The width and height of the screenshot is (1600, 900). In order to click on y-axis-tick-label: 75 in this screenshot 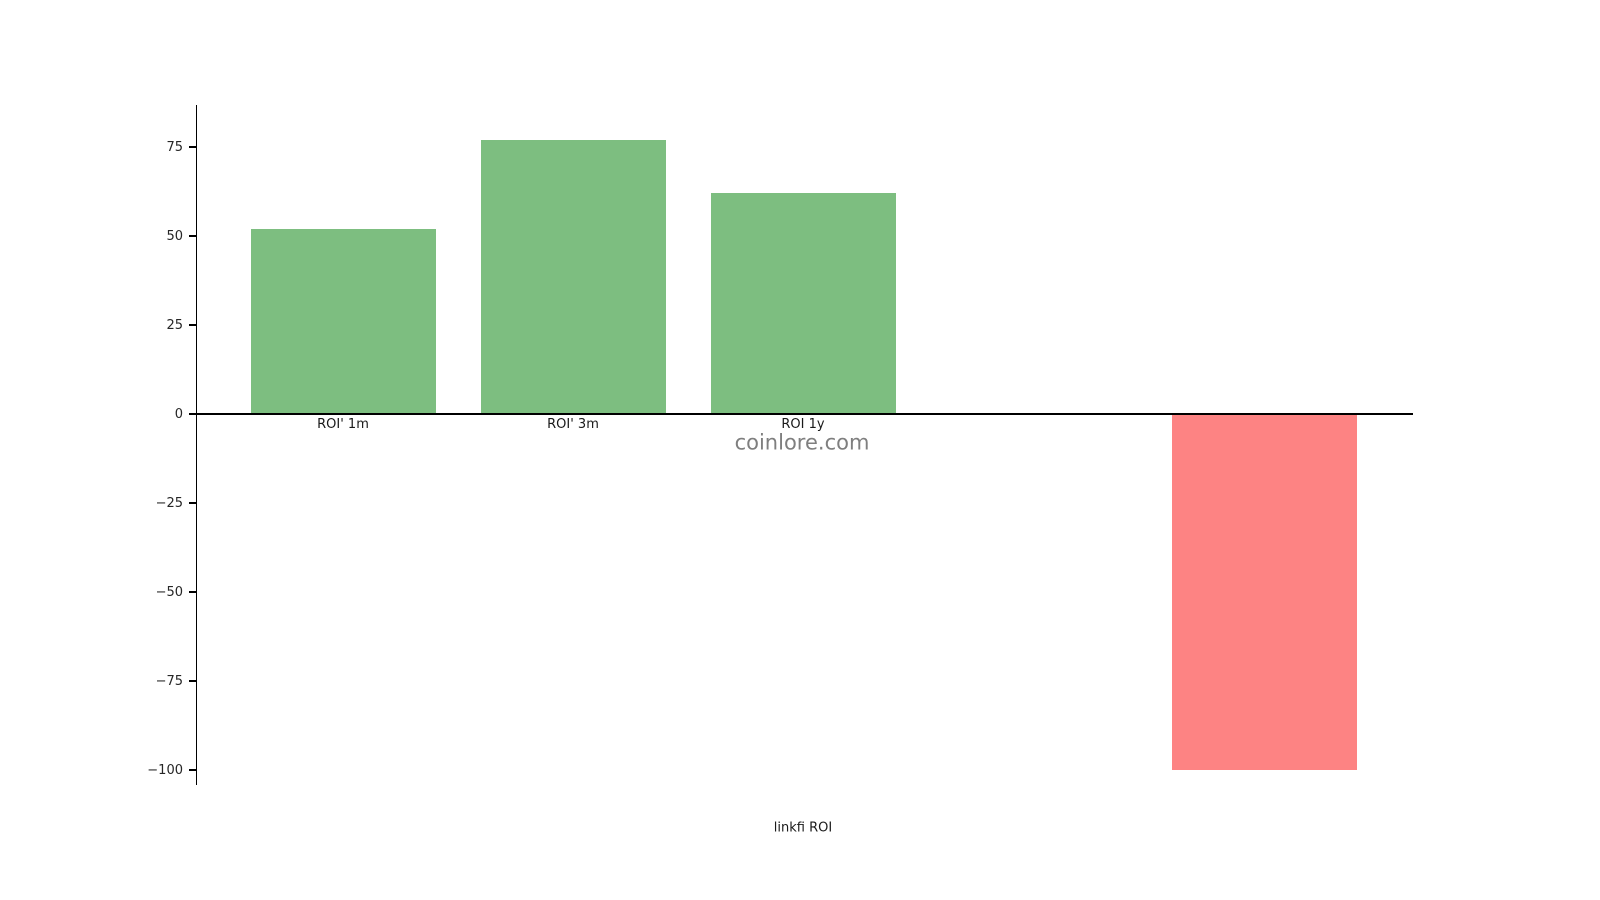, I will do `click(174, 147)`.